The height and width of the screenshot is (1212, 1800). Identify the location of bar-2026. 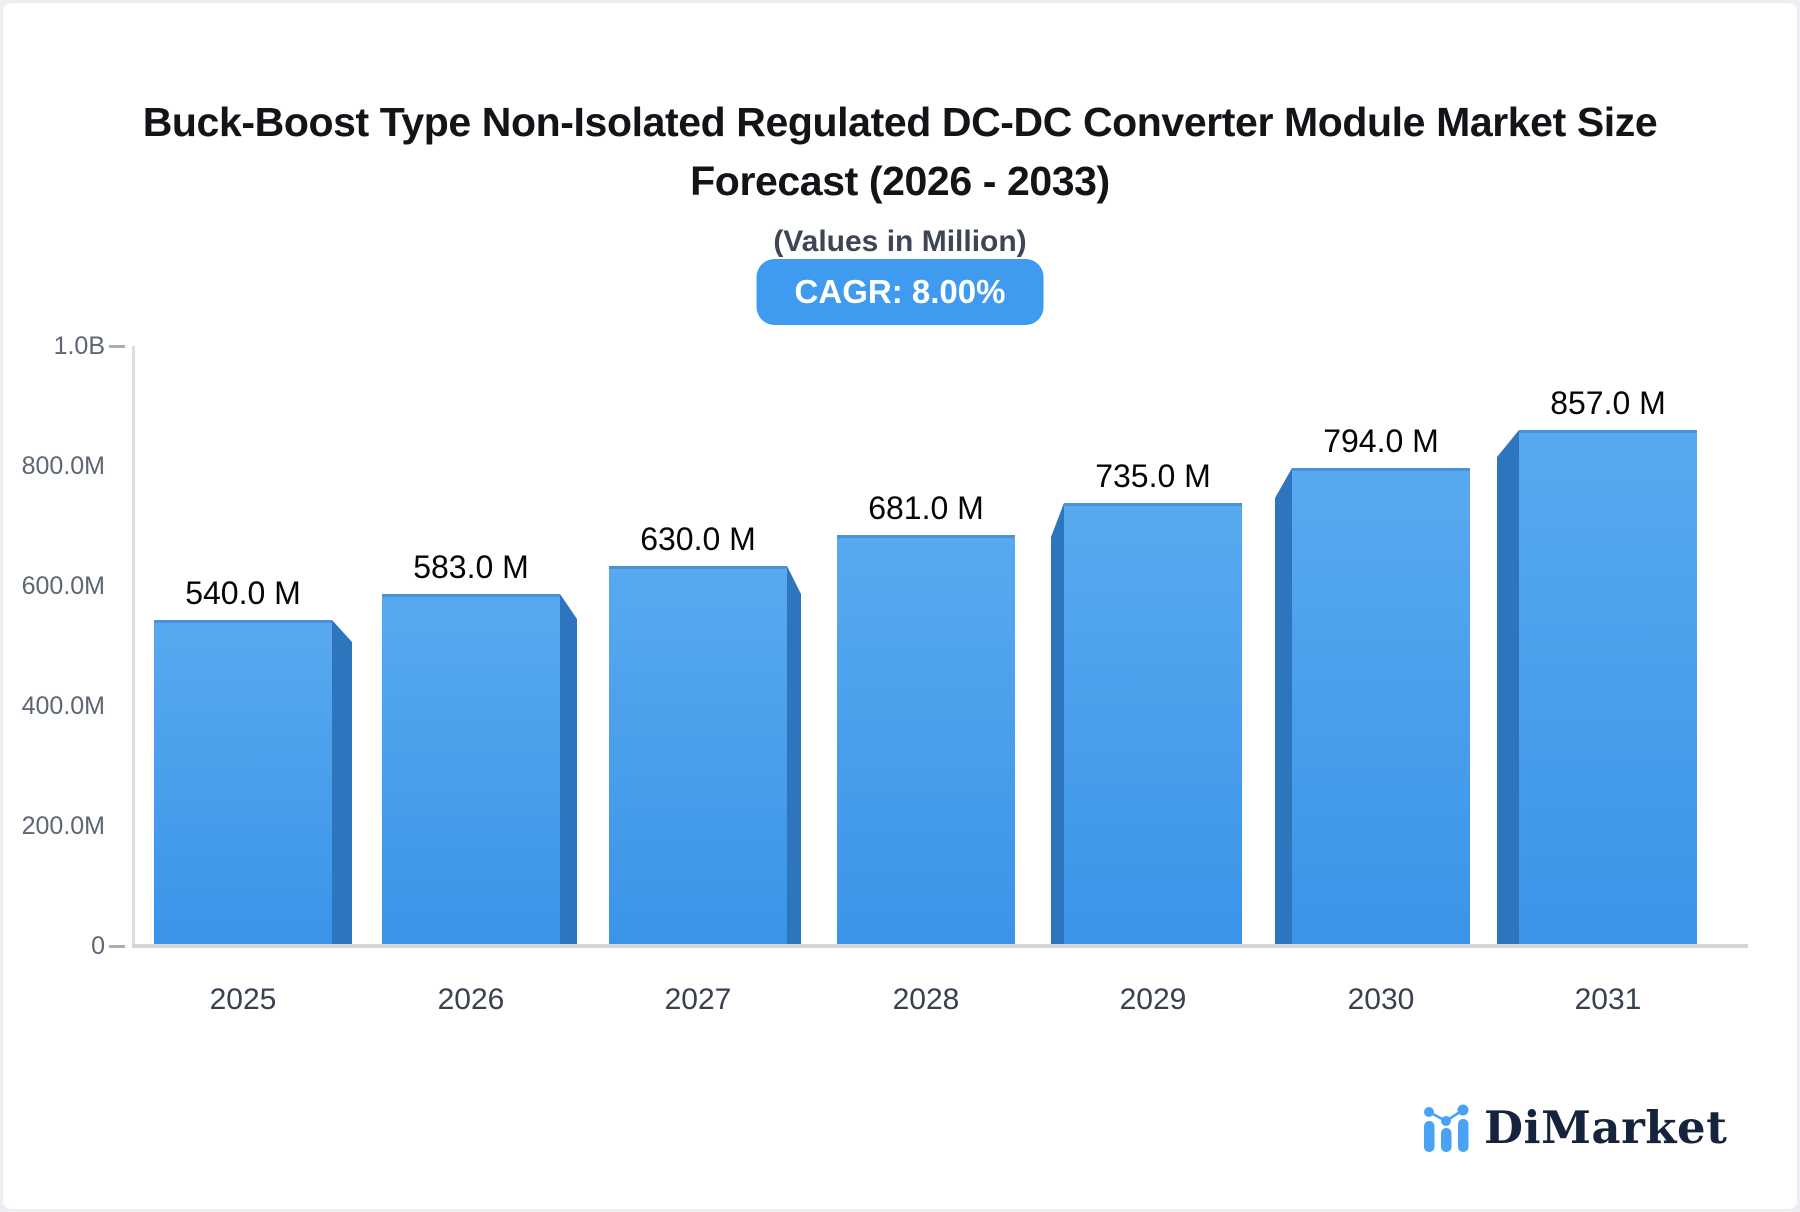
(479, 769).